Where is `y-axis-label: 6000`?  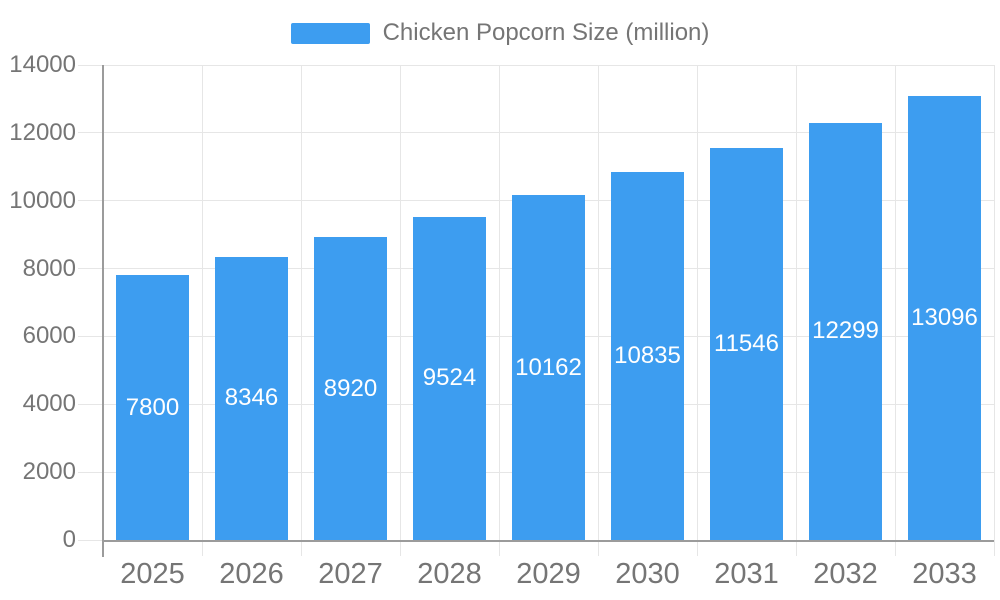
y-axis-label: 6000 is located at coordinates (49, 336).